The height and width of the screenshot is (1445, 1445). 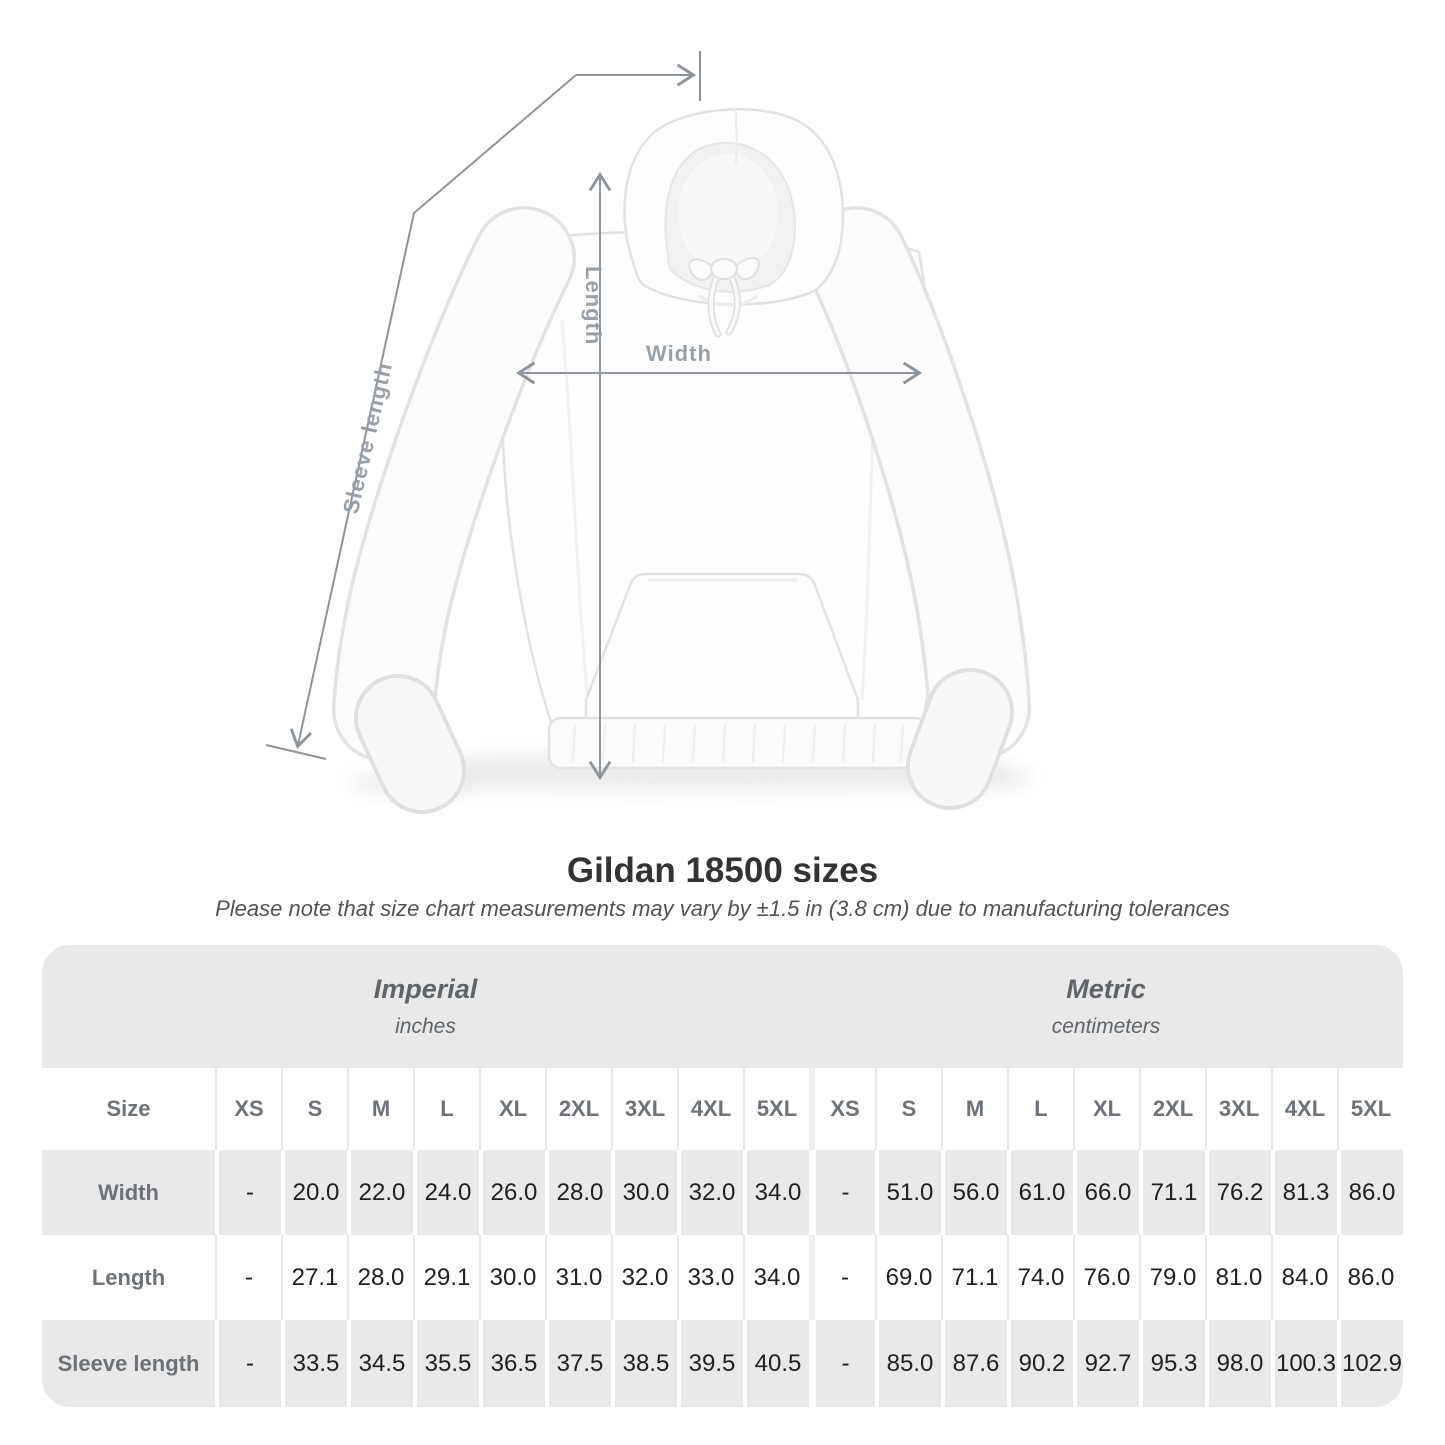 I want to click on cell-length: 86.0, so click(x=1370, y=1277).